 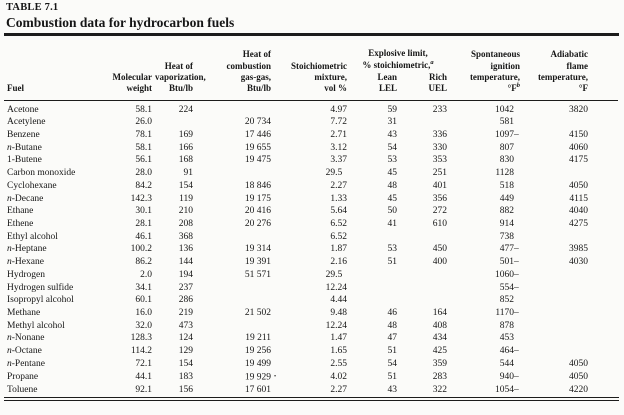 I want to click on cell-mw: 46.1, so click(x=143, y=236).